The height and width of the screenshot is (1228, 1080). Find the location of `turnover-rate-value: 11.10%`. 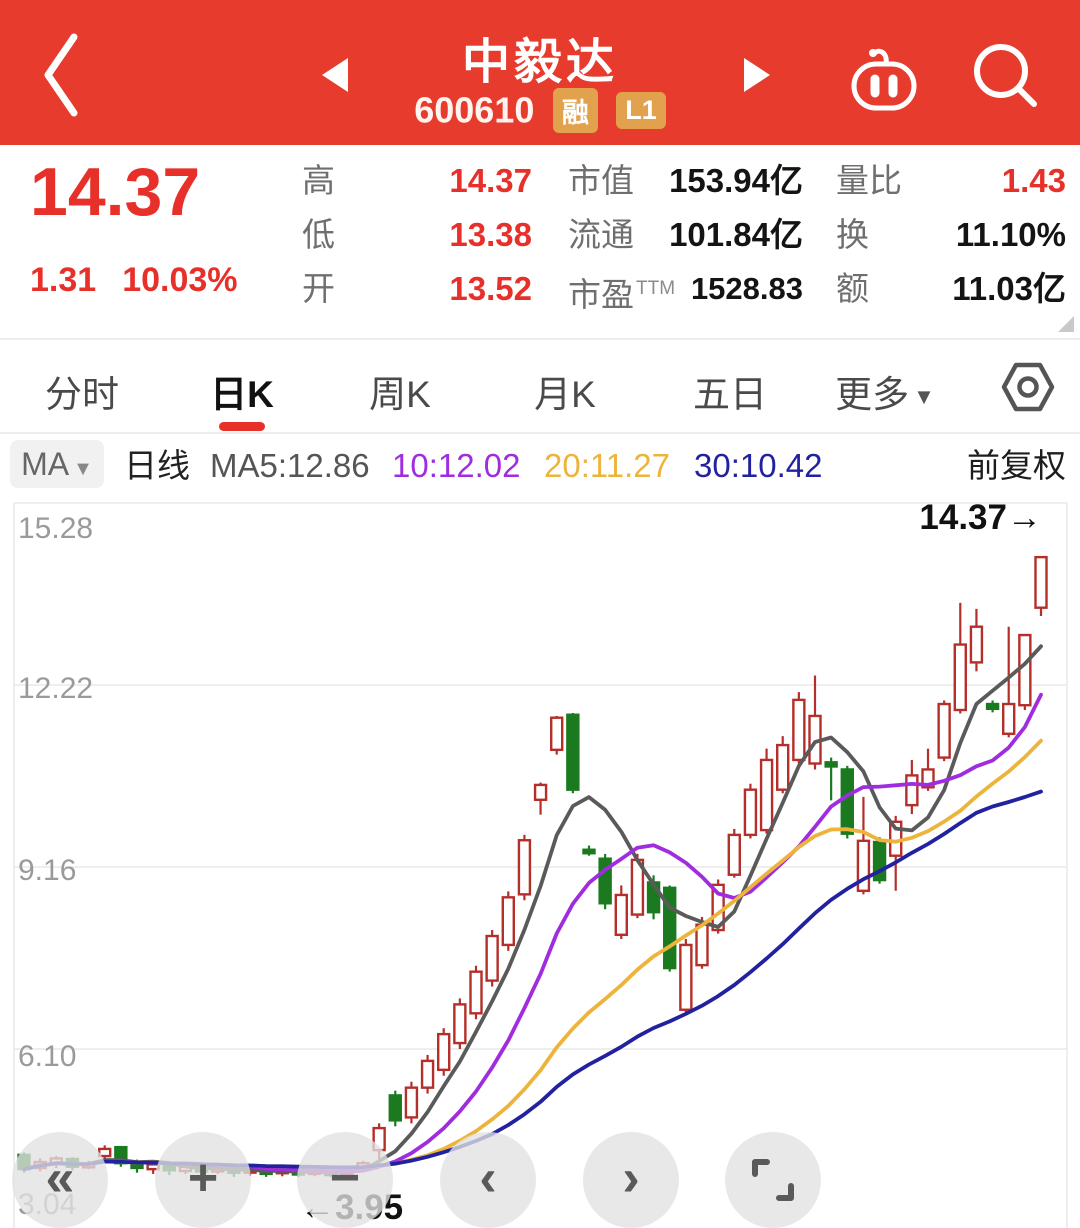

turnover-rate-value: 11.10% is located at coordinates (1010, 234).